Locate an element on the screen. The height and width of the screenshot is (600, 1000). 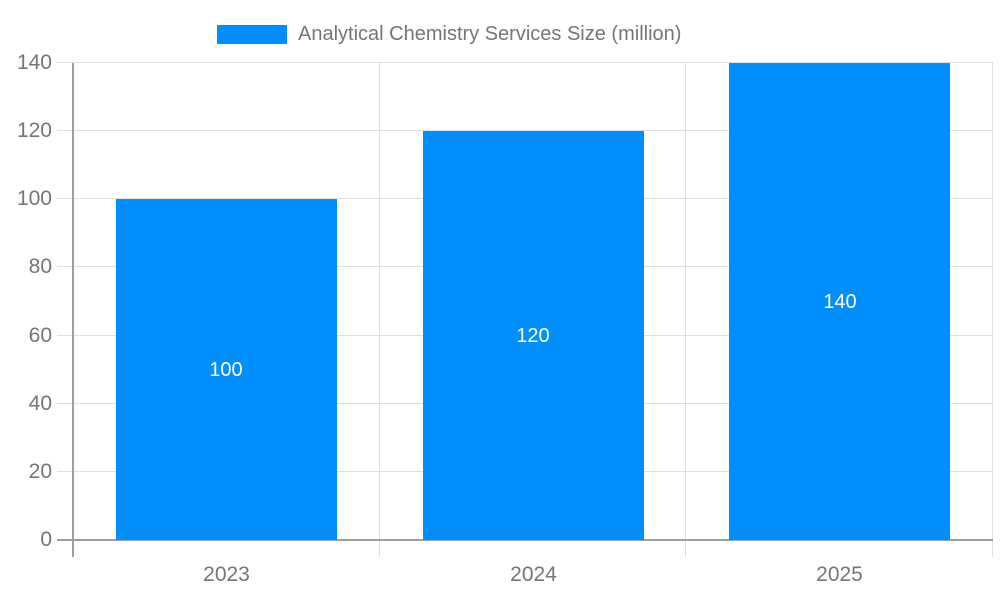
bar-value-label-2023: 100 is located at coordinates (226, 370).